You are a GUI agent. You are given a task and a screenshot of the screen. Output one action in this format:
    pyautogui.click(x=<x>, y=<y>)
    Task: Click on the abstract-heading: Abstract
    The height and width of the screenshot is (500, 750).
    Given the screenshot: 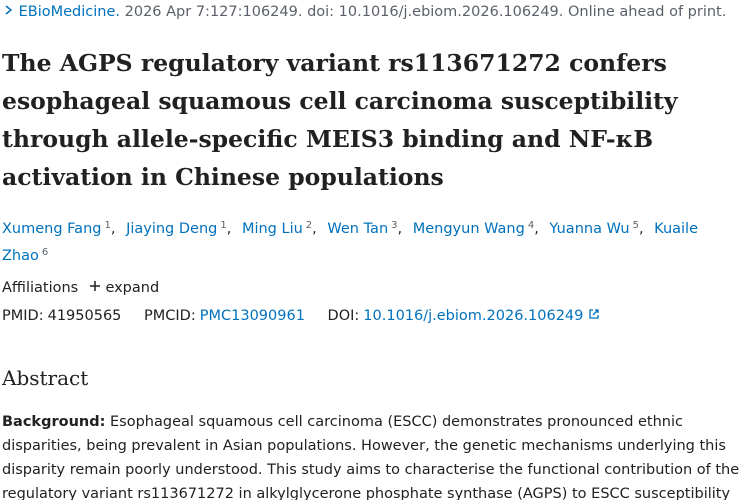 What is the action you would take?
    pyautogui.click(x=45, y=378)
    